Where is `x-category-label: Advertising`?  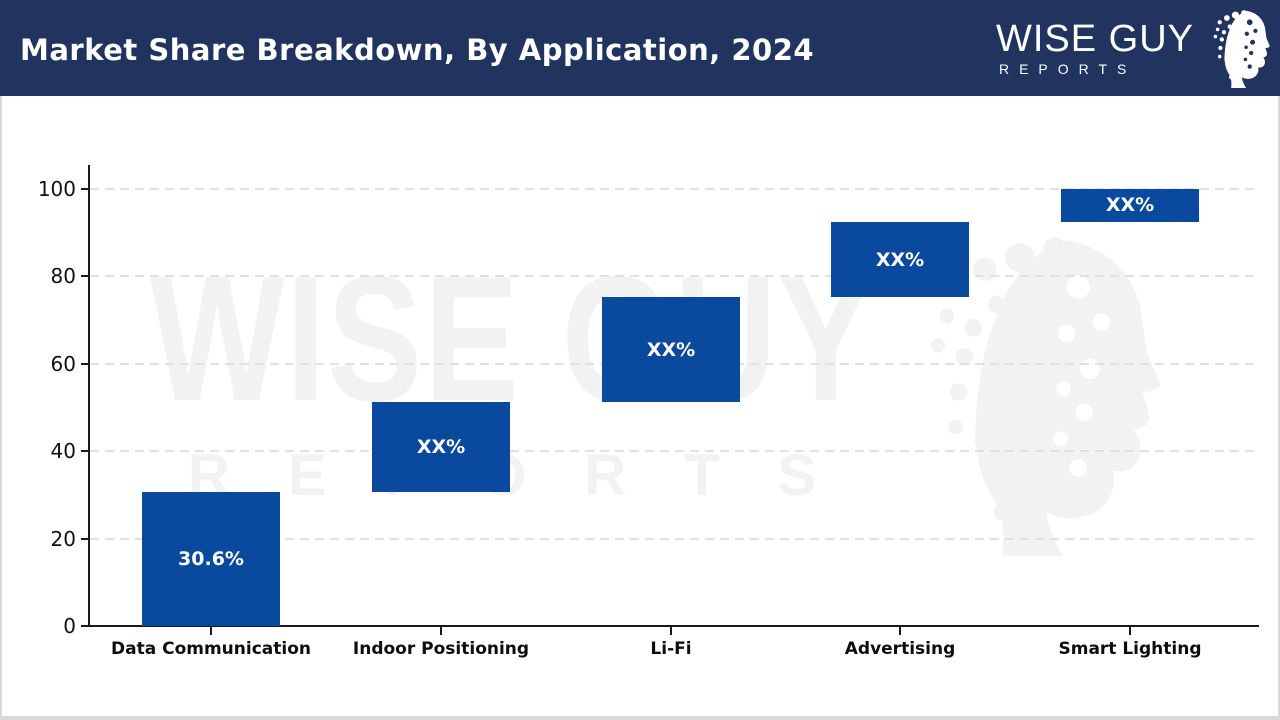 x-category-label: Advertising is located at coordinates (900, 649).